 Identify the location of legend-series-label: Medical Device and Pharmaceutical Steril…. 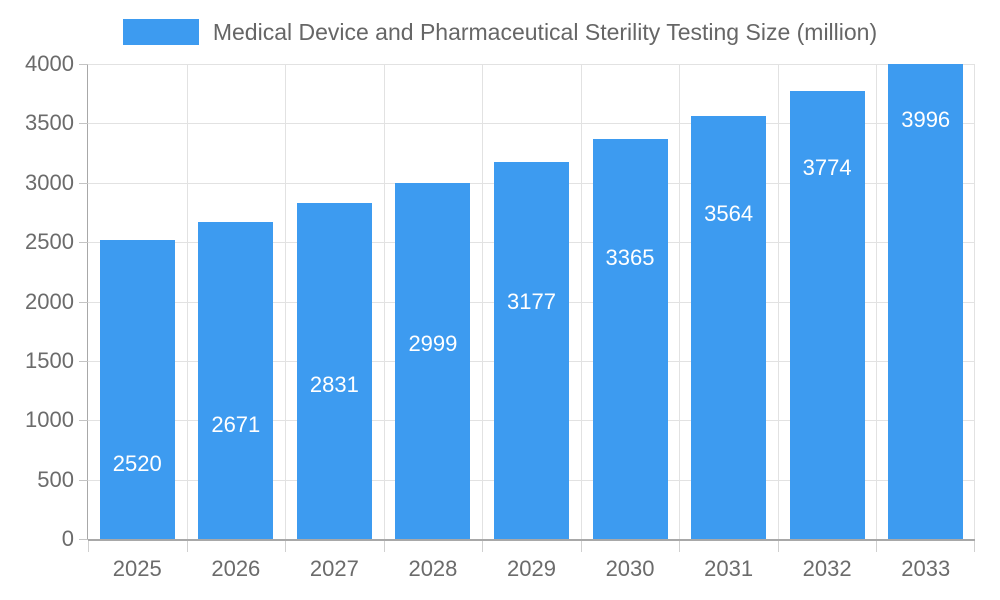
(545, 31).